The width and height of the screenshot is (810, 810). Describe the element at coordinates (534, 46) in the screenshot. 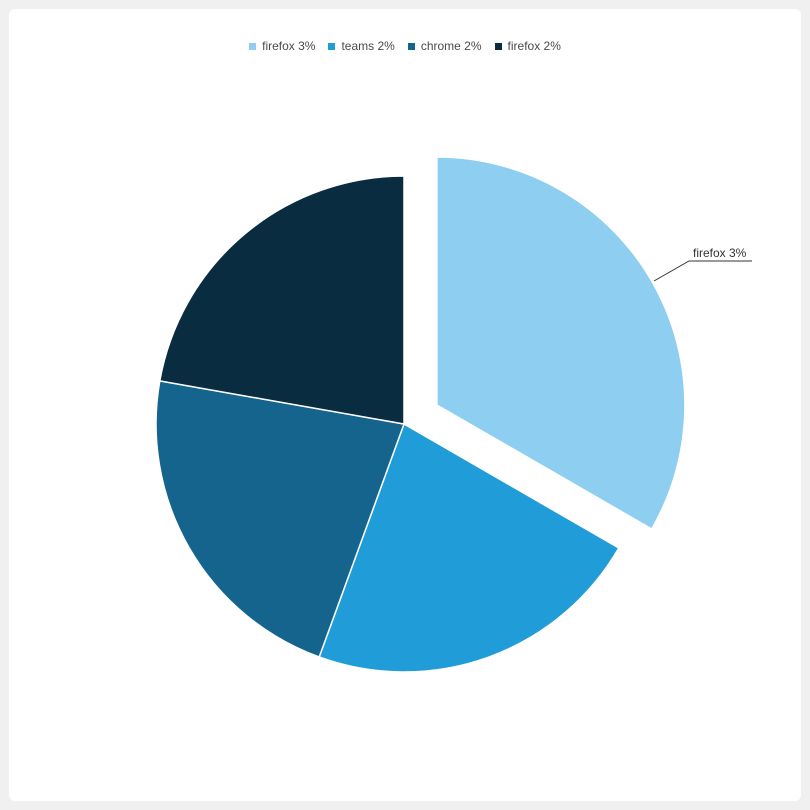

I see `legend-item-label: firefox 2%` at that location.